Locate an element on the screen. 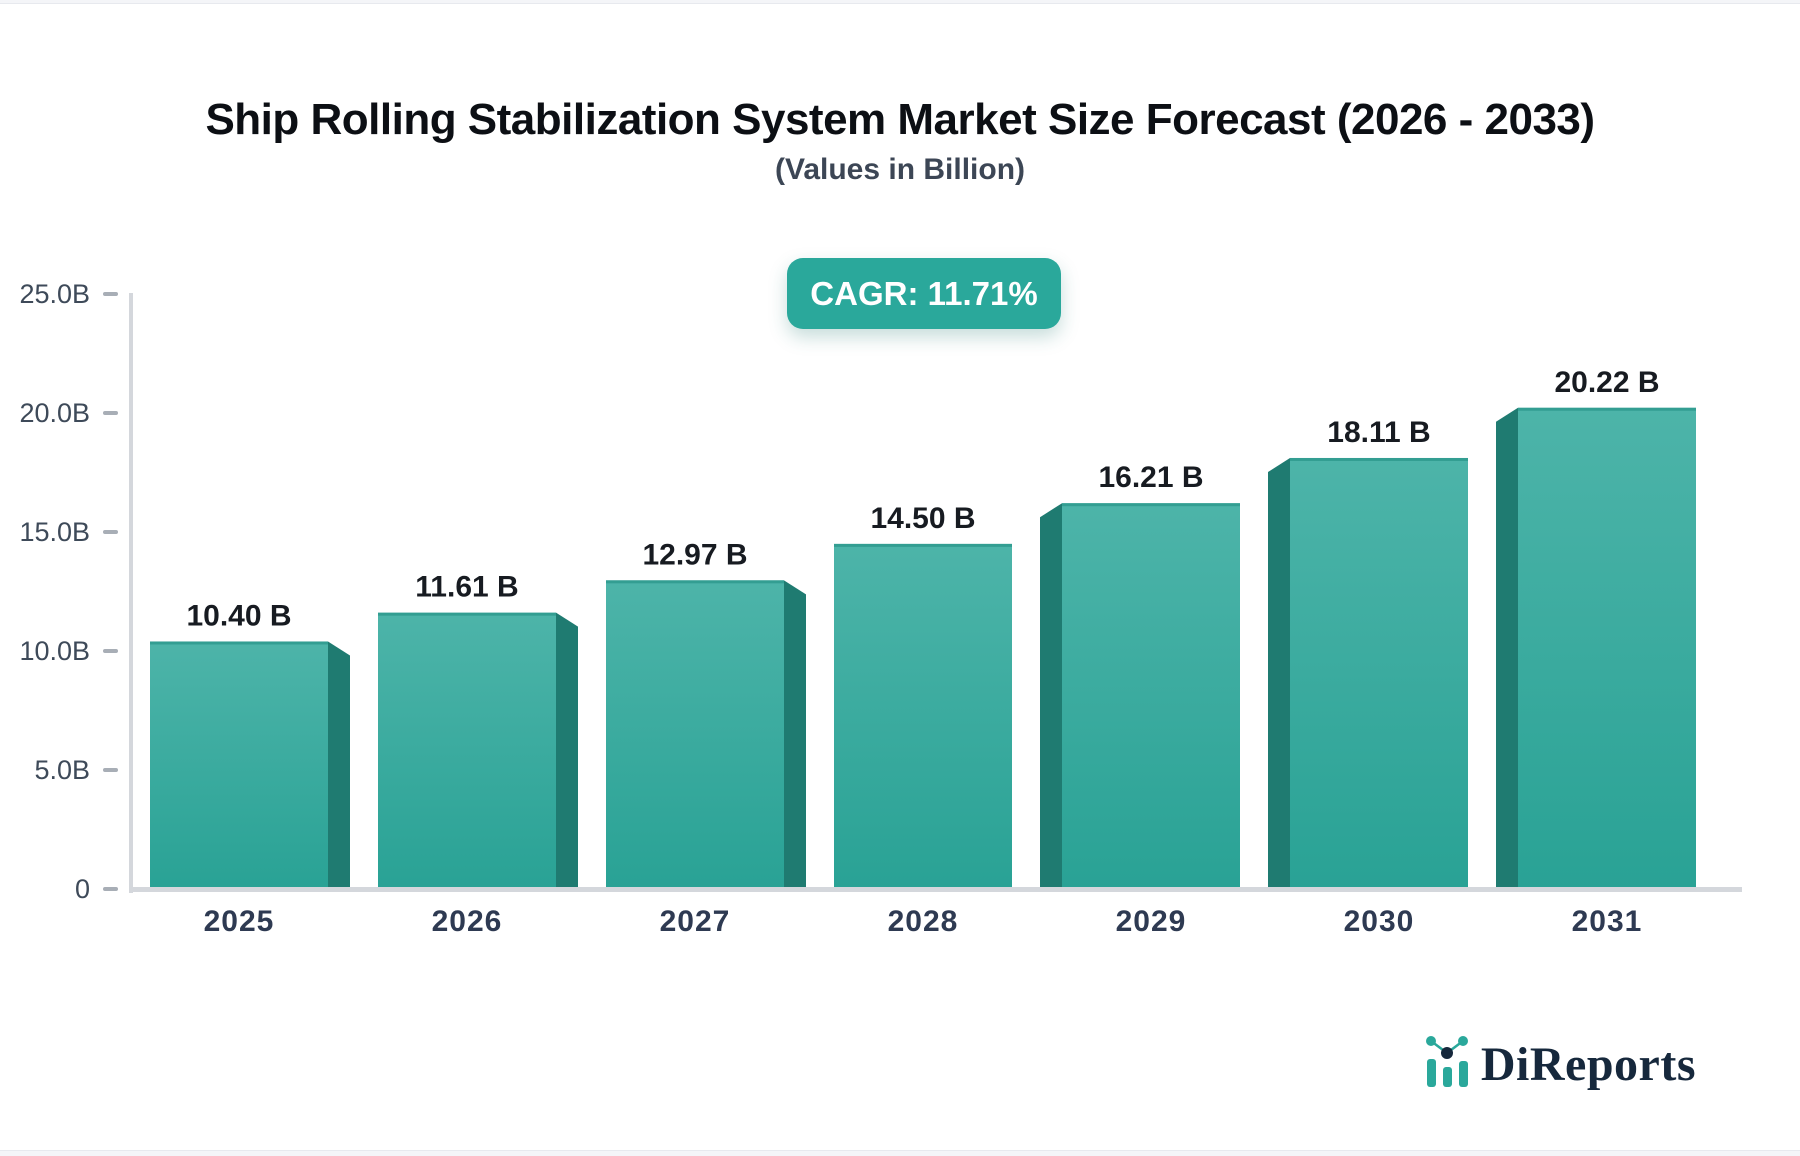 The image size is (1800, 1156). bar-value-label: 16.21 B is located at coordinates (1150, 477).